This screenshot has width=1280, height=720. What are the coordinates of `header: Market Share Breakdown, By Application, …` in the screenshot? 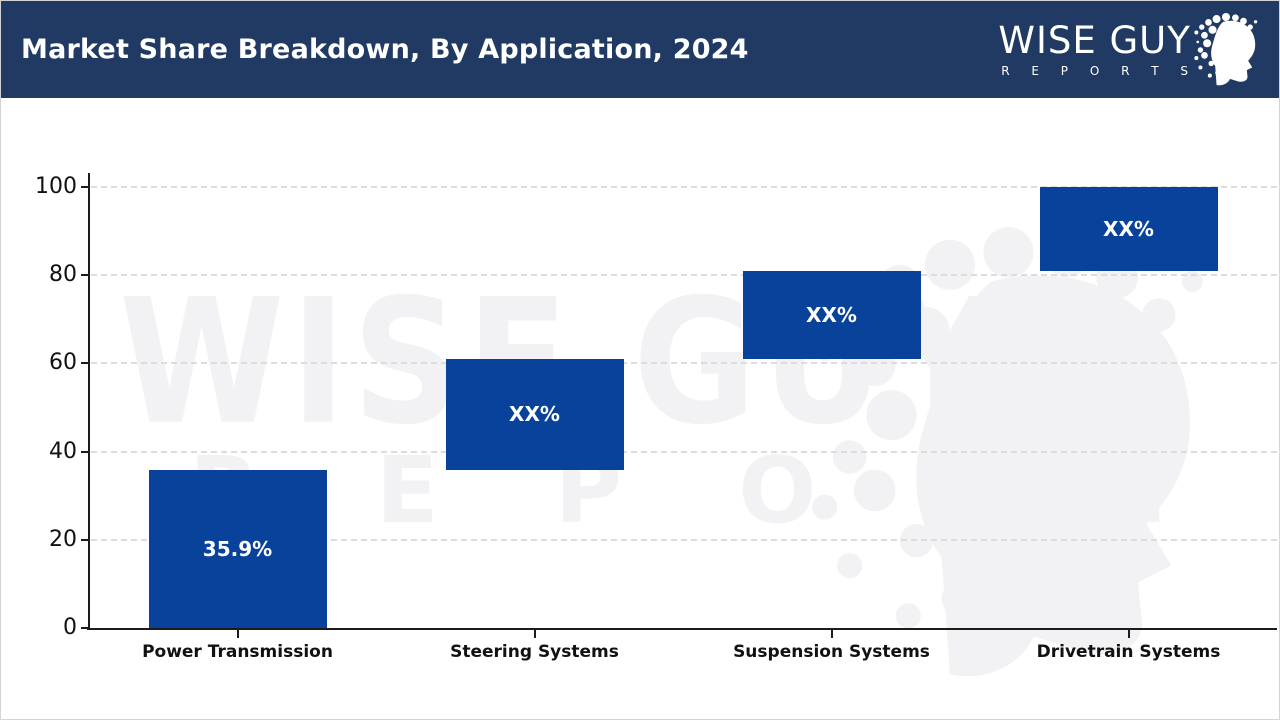 It's located at (640, 49).